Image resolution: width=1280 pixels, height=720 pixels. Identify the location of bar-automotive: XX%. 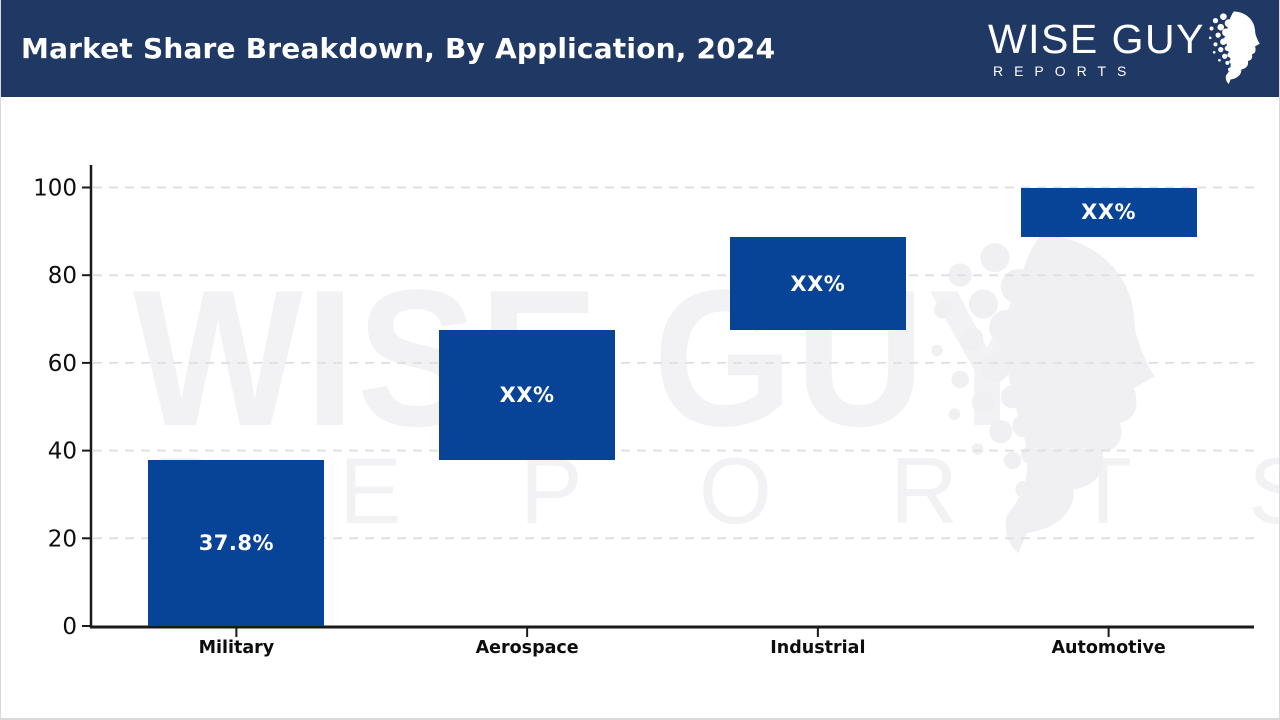
(1108, 212).